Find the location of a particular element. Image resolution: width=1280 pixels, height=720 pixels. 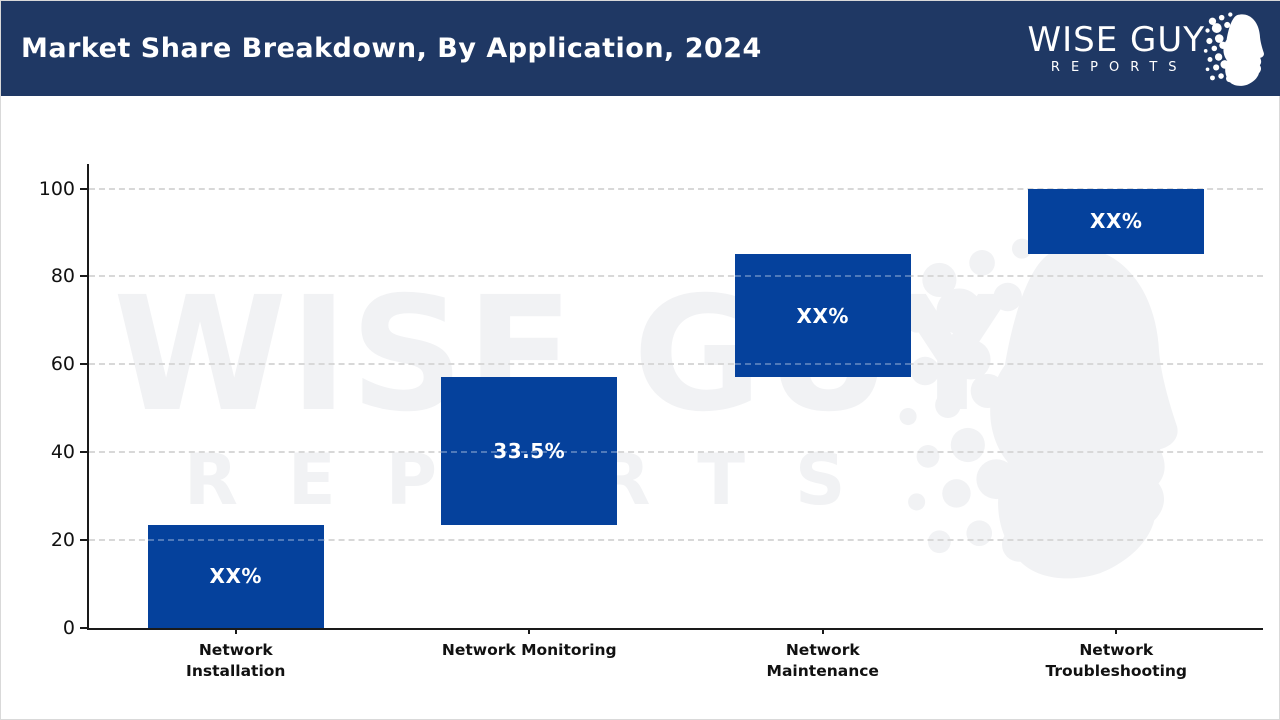

category-label: Network Installation is located at coordinates (236, 661).